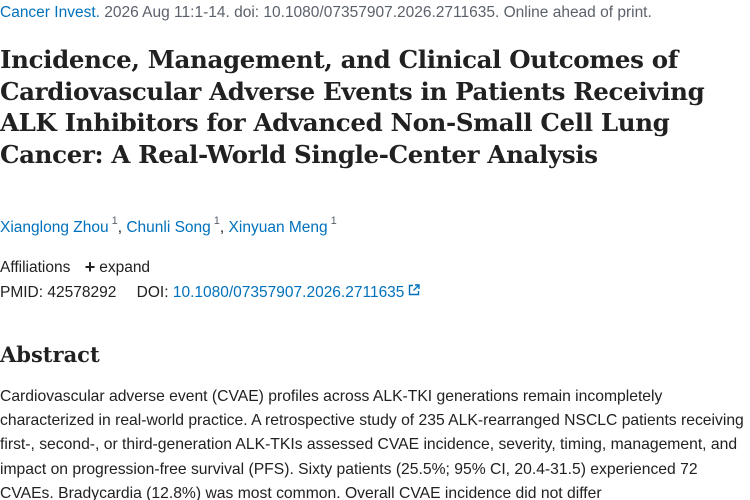 The height and width of the screenshot is (500, 750). I want to click on plus-icon: +, so click(90, 267).